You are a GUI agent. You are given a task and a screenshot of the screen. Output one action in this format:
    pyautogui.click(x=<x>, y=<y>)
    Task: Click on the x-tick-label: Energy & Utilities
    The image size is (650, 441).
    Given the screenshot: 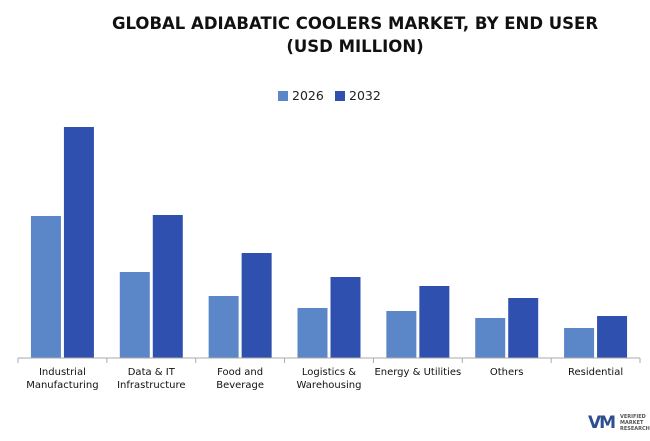 What is the action you would take?
    pyautogui.click(x=418, y=372)
    